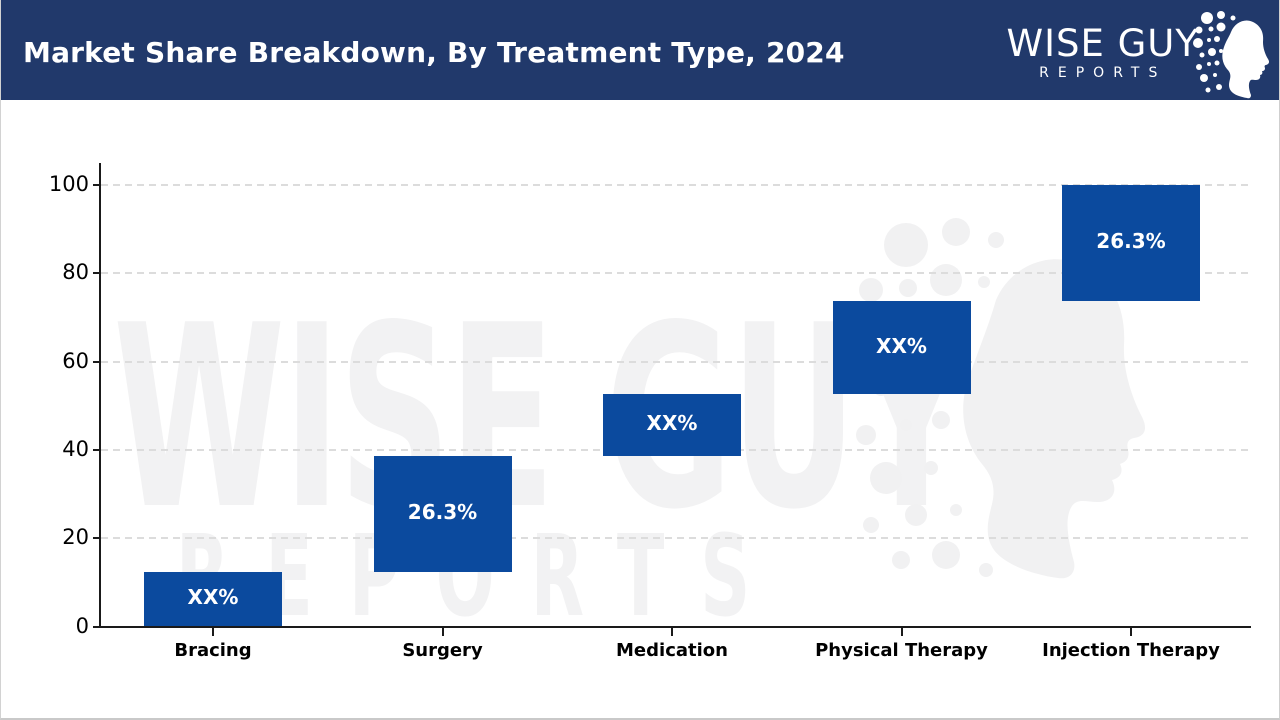 The image size is (1280, 720). Describe the element at coordinates (901, 650) in the screenshot. I see `x-tick-label: Physical Therapy` at that location.